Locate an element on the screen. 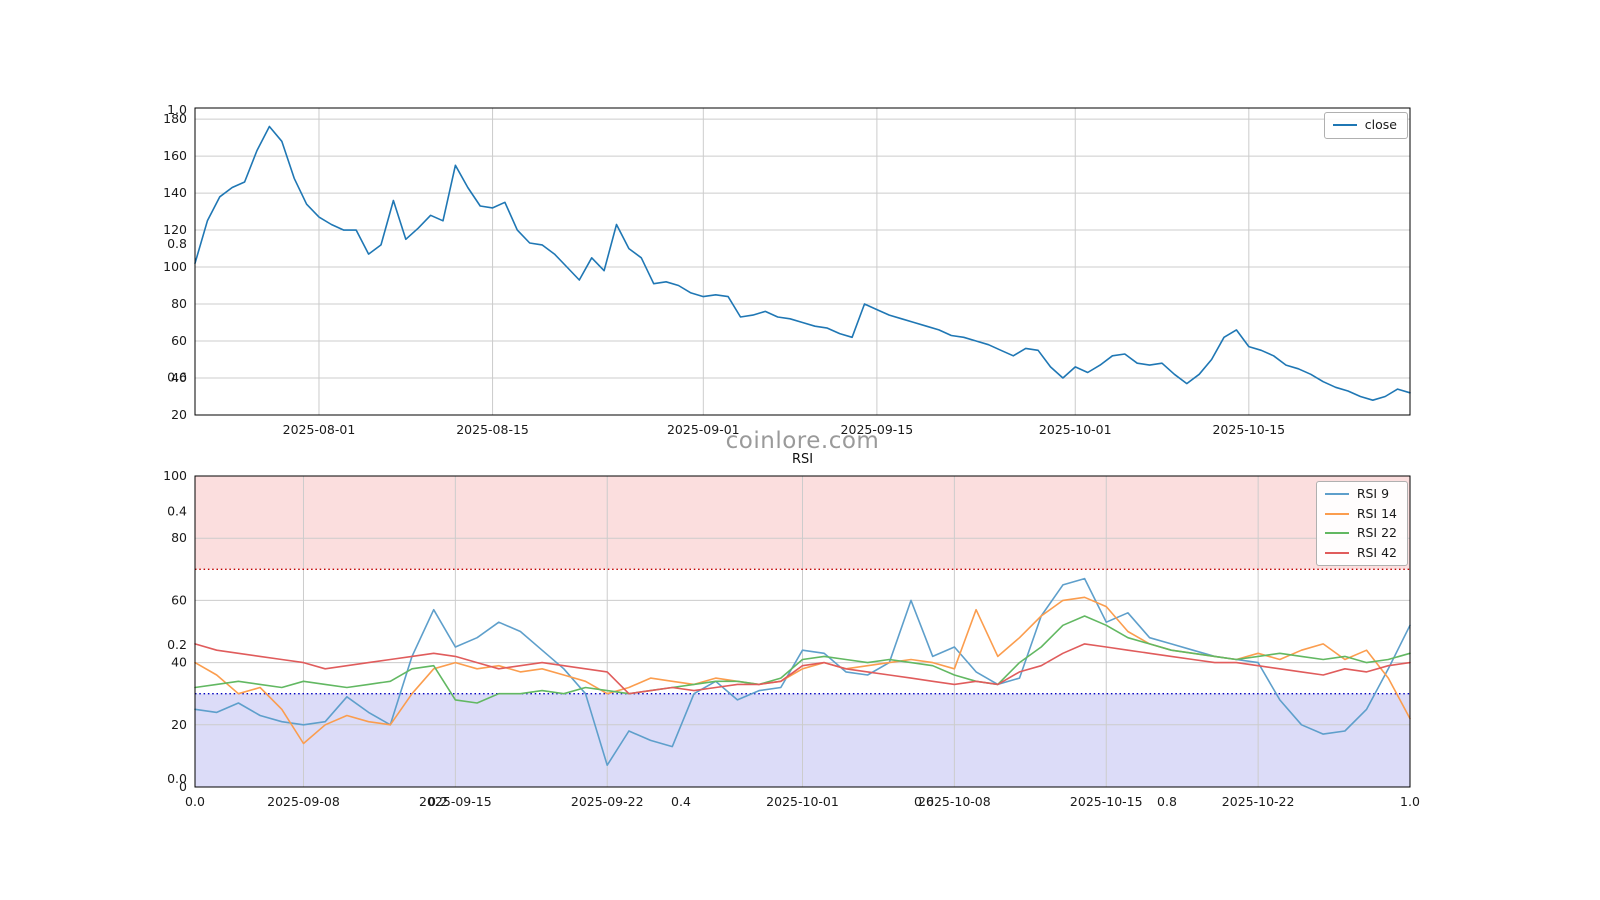  legend-label-rsi-14: RSI 14 is located at coordinates (1376, 513).